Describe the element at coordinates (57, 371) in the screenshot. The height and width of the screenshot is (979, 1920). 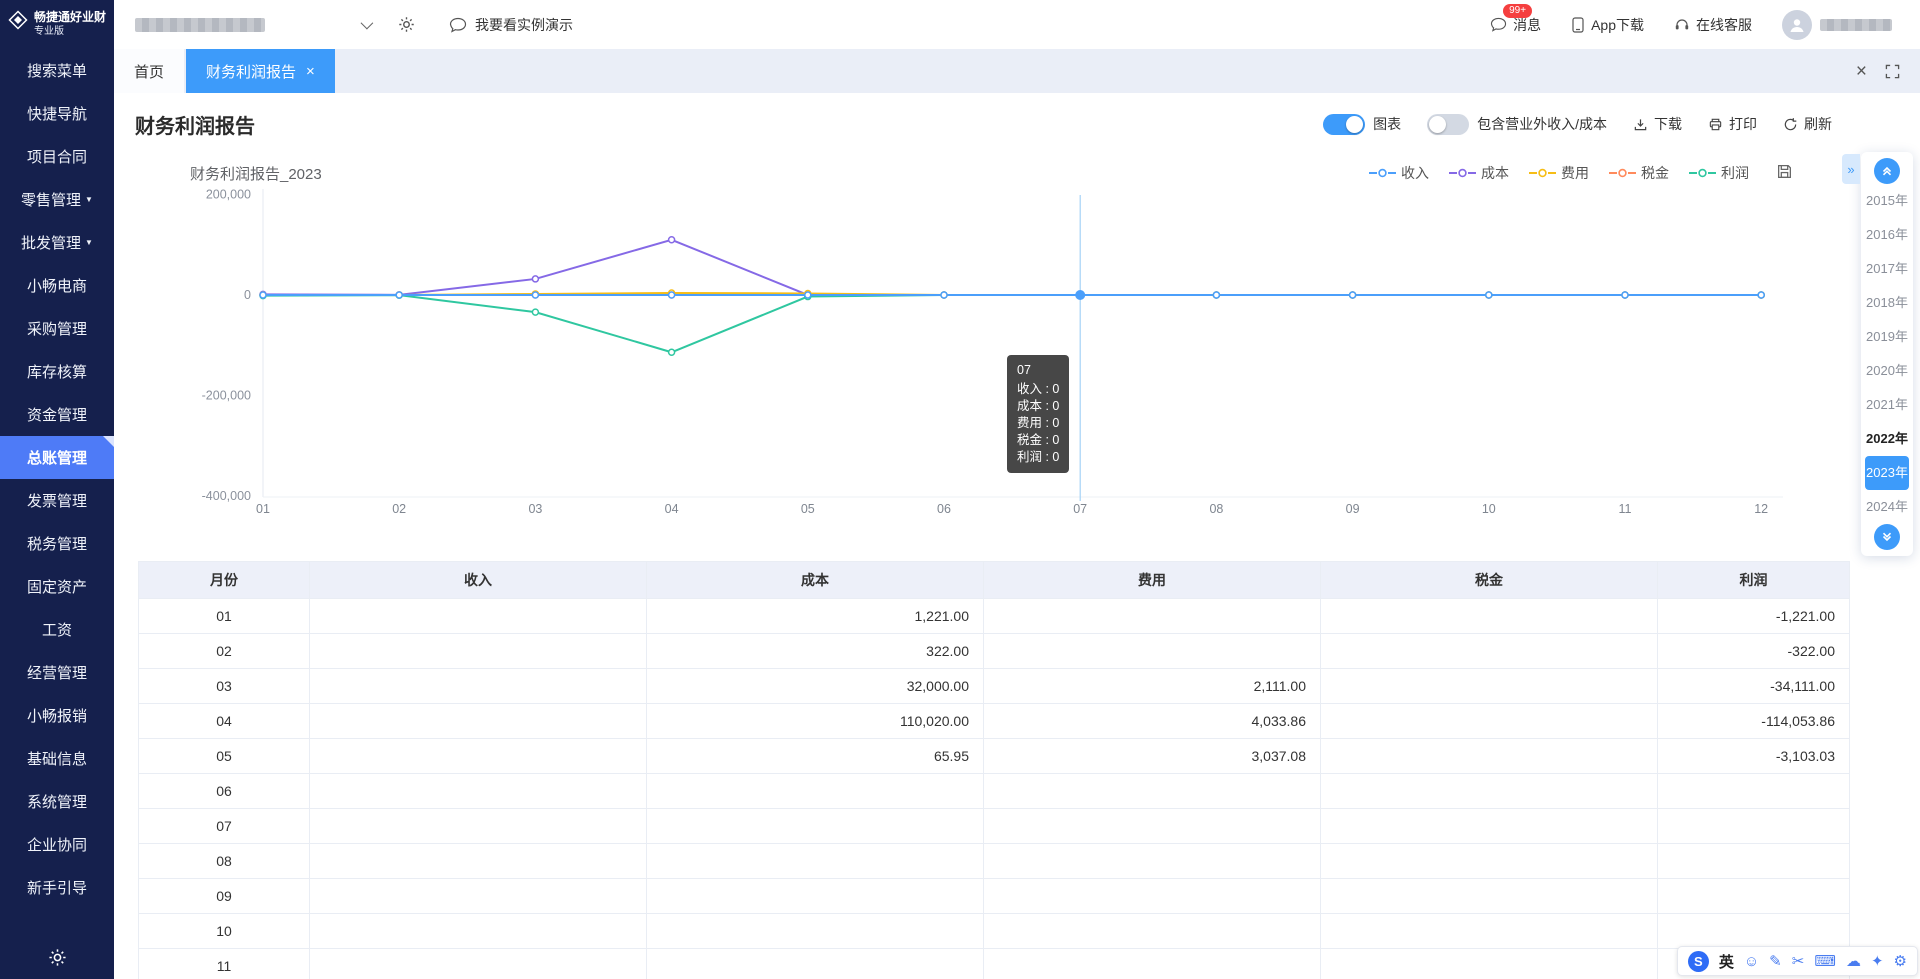
I see `sidebar-item-8: 库存核算` at that location.